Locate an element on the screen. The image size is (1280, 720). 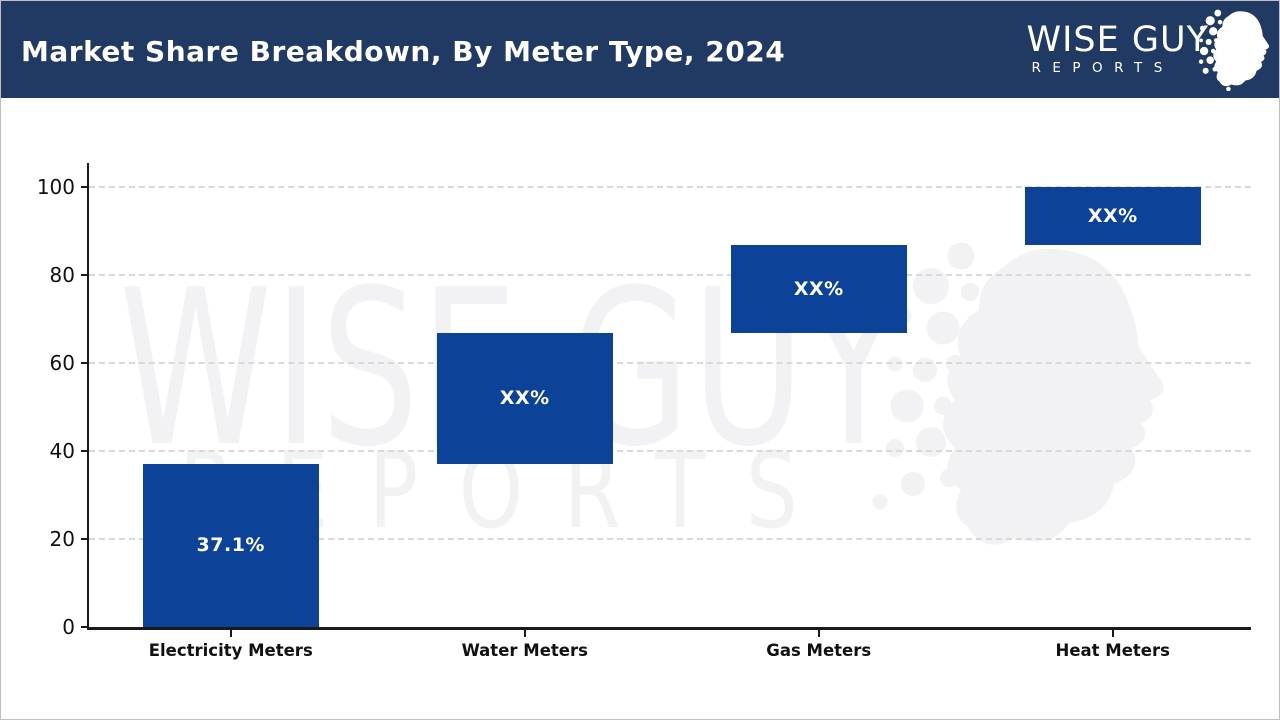
y-tick-label: 80 is located at coordinates (62, 275).